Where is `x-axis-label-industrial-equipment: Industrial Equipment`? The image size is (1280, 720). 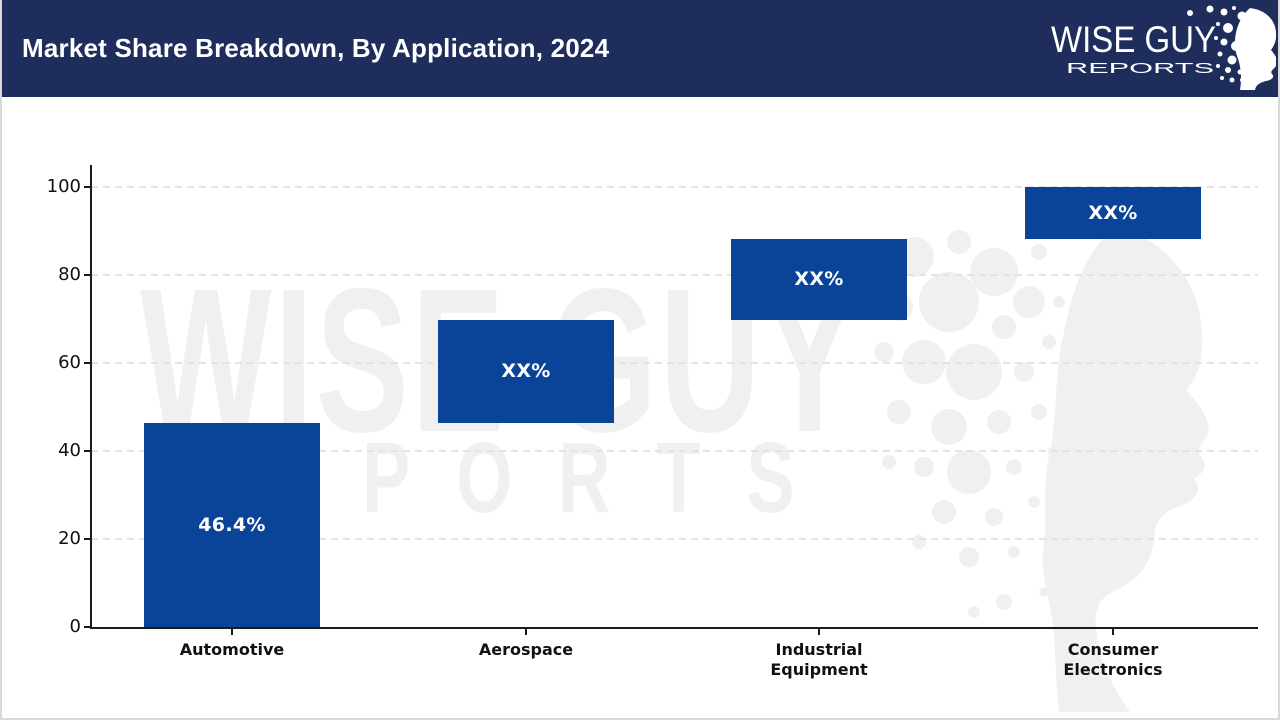 x-axis-label-industrial-equipment: Industrial Equipment is located at coordinates (819, 659).